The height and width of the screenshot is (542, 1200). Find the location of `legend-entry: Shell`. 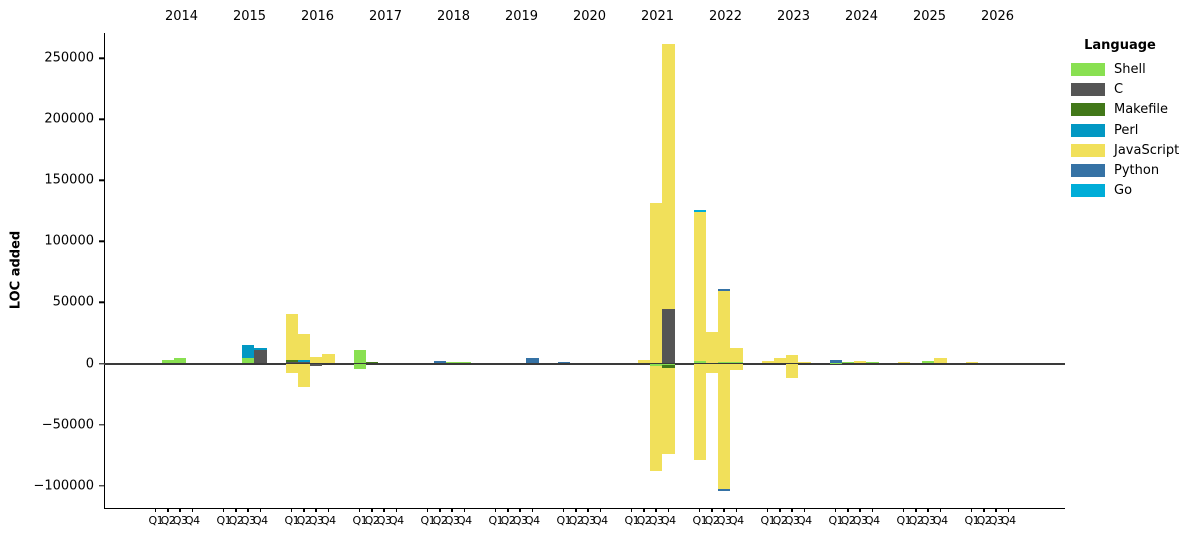

legend-entry: Shell is located at coordinates (1131, 69).